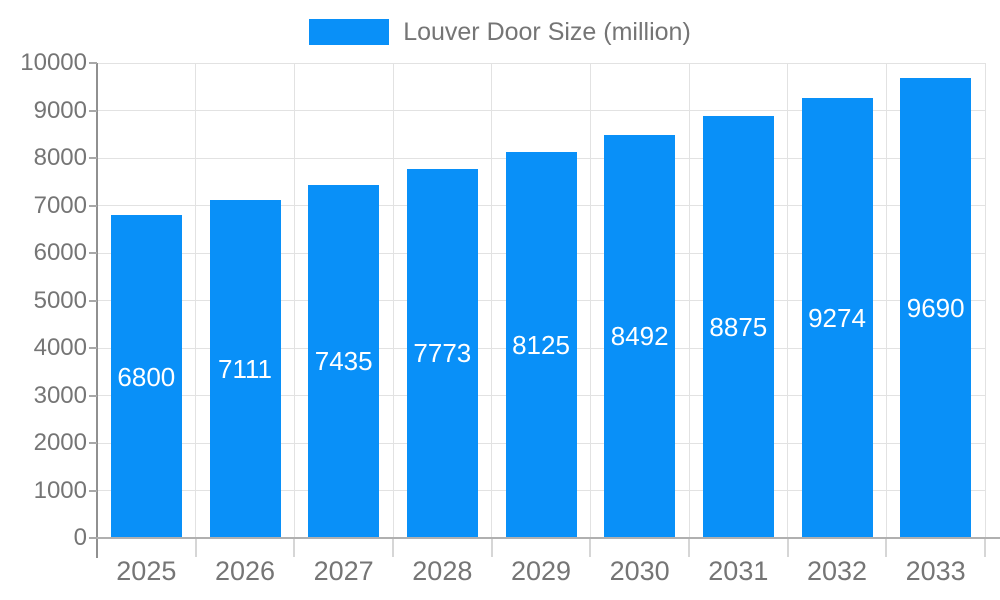 This screenshot has height=600, width=1000. Describe the element at coordinates (60, 252) in the screenshot. I see `y-tick-label: 6000` at that location.